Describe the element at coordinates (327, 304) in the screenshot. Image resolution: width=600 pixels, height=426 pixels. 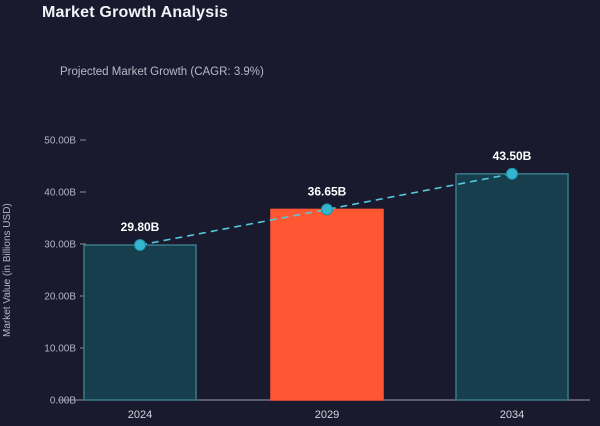
I see `bar-2029` at that location.